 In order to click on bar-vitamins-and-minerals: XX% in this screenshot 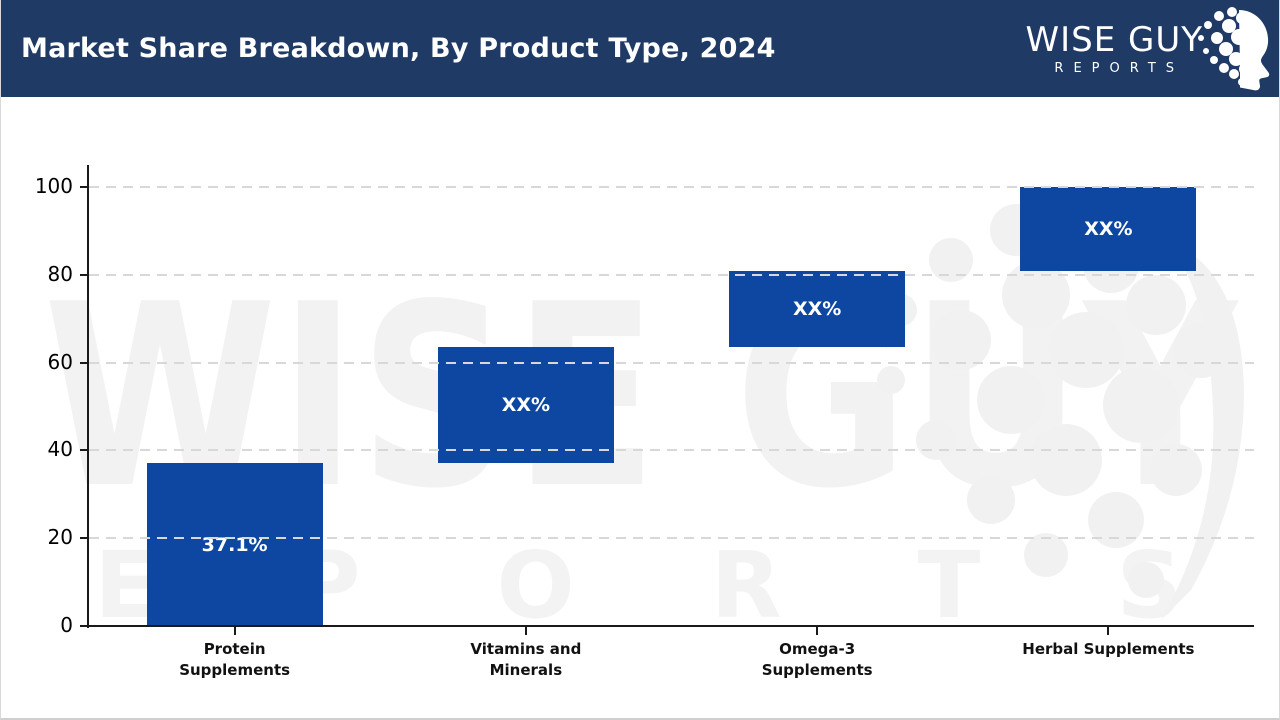, I will do `click(525, 405)`.